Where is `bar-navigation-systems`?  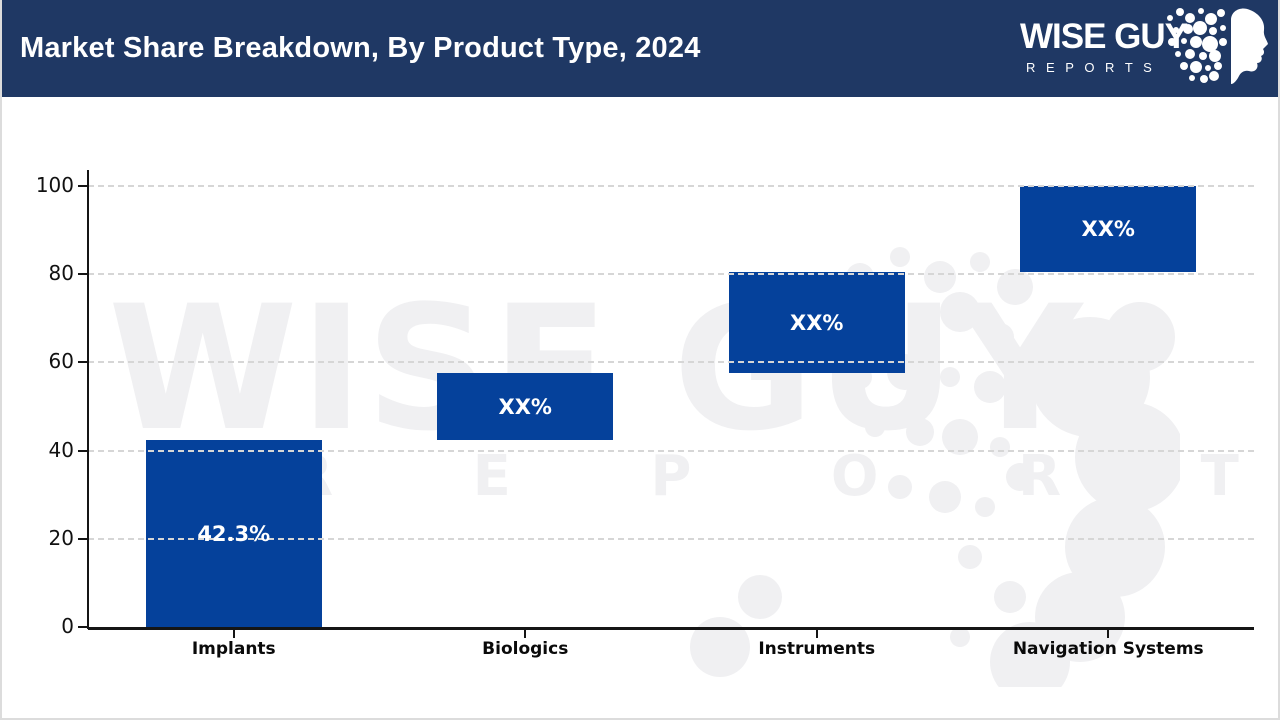
bar-navigation-systems is located at coordinates (1108, 229).